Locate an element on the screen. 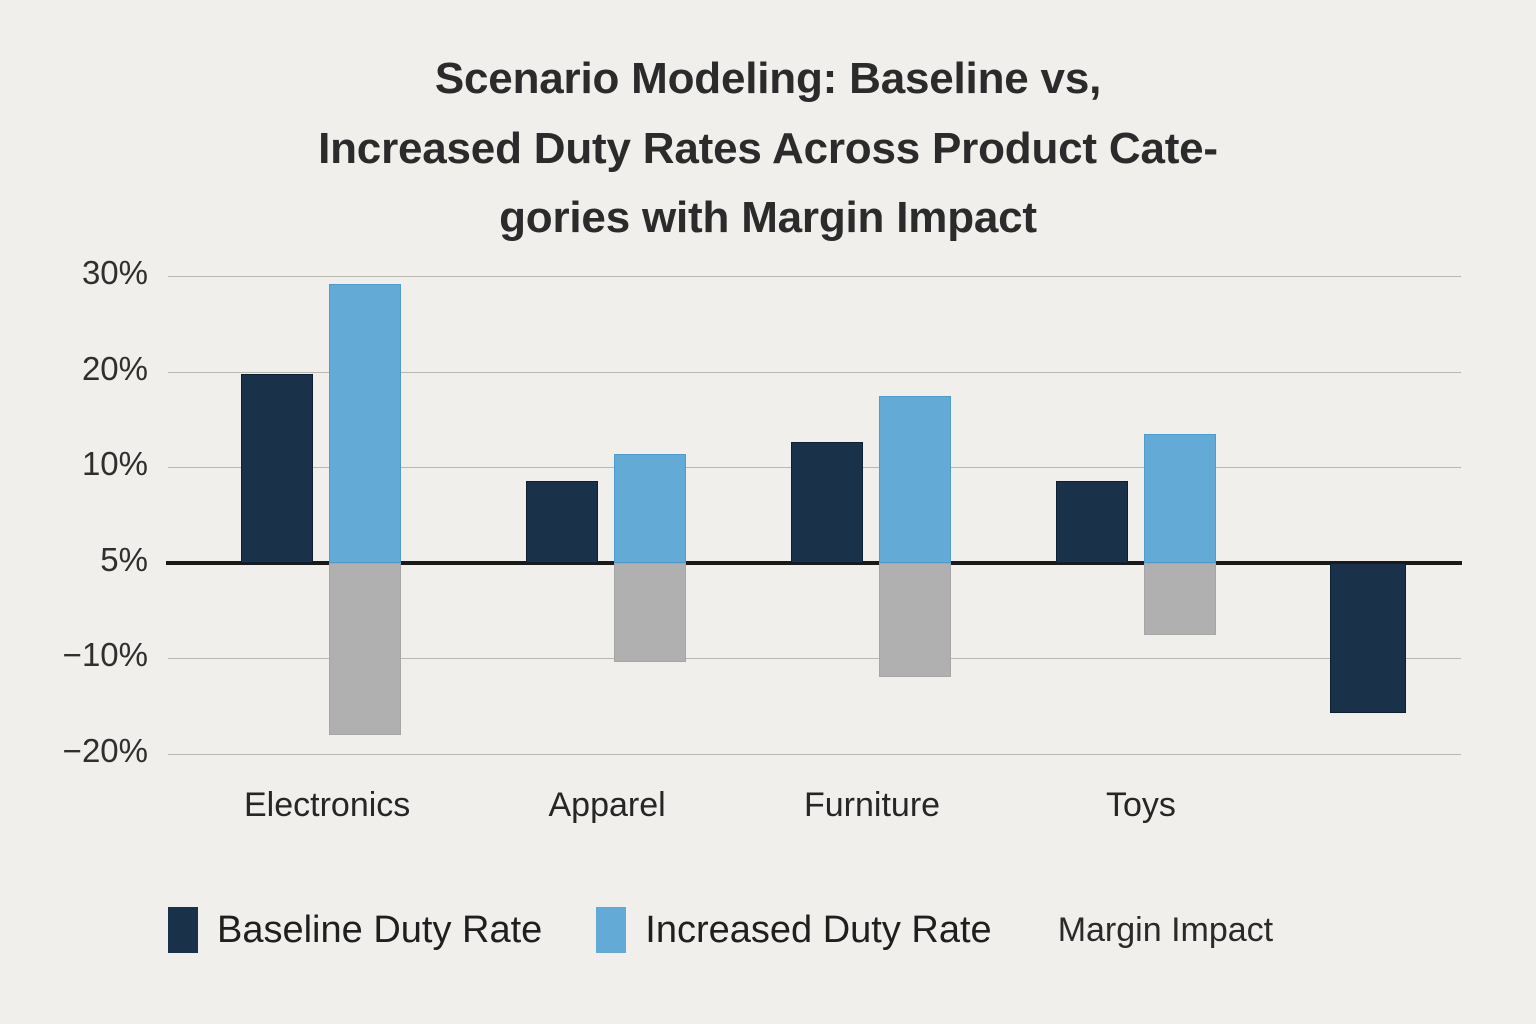  y-axis-tick-label: 10% is located at coordinates (114, 464).